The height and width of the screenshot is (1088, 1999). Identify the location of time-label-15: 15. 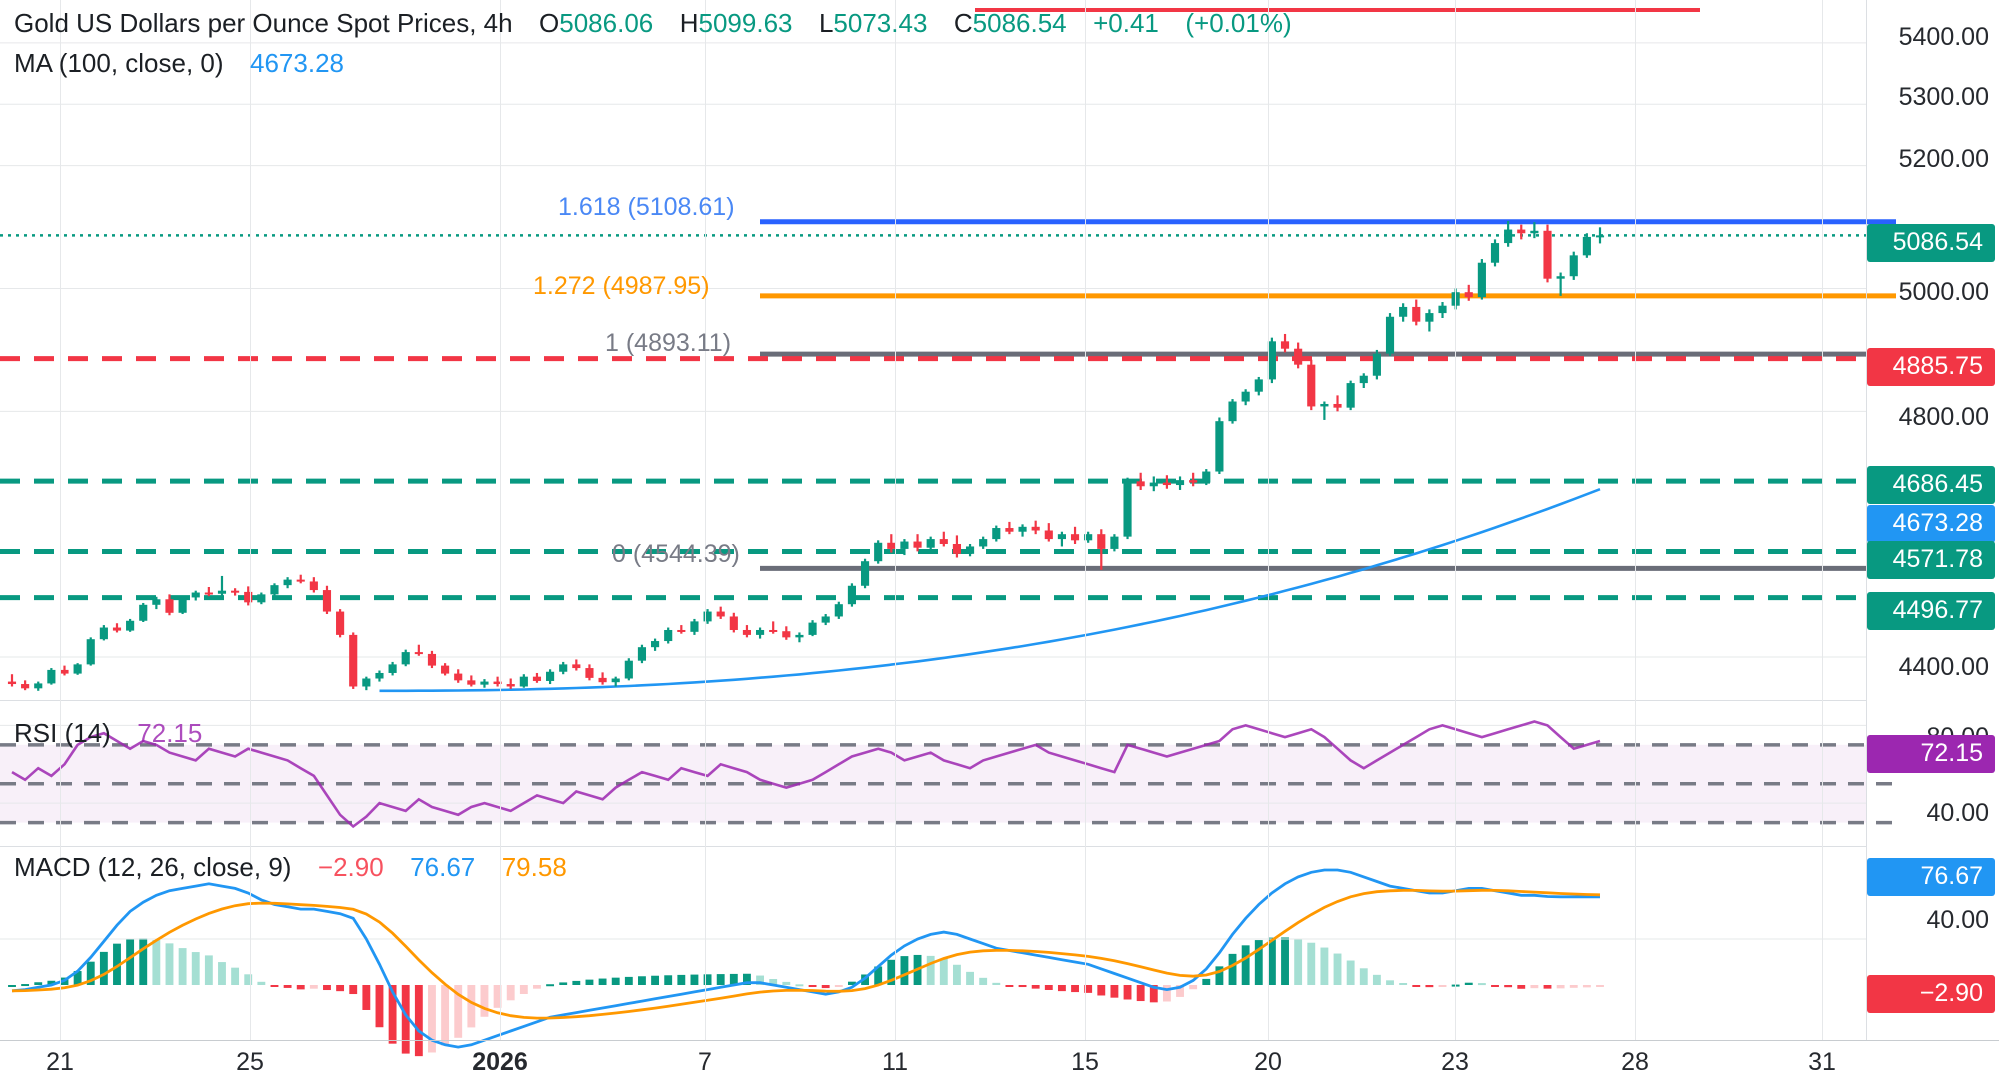
(1085, 1062).